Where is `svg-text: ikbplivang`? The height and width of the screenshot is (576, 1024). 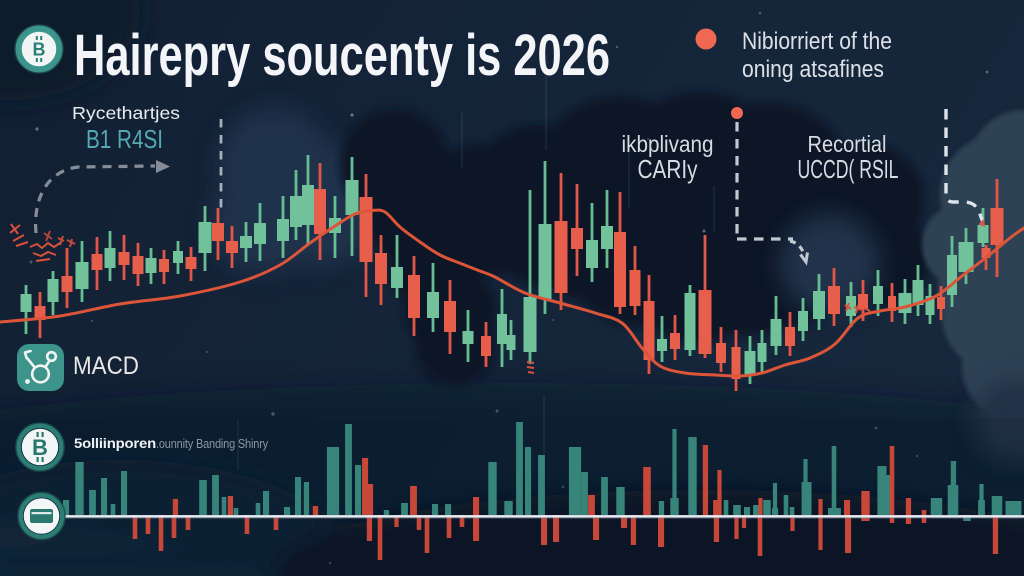
svg-text: ikbplivang is located at coordinates (668, 144).